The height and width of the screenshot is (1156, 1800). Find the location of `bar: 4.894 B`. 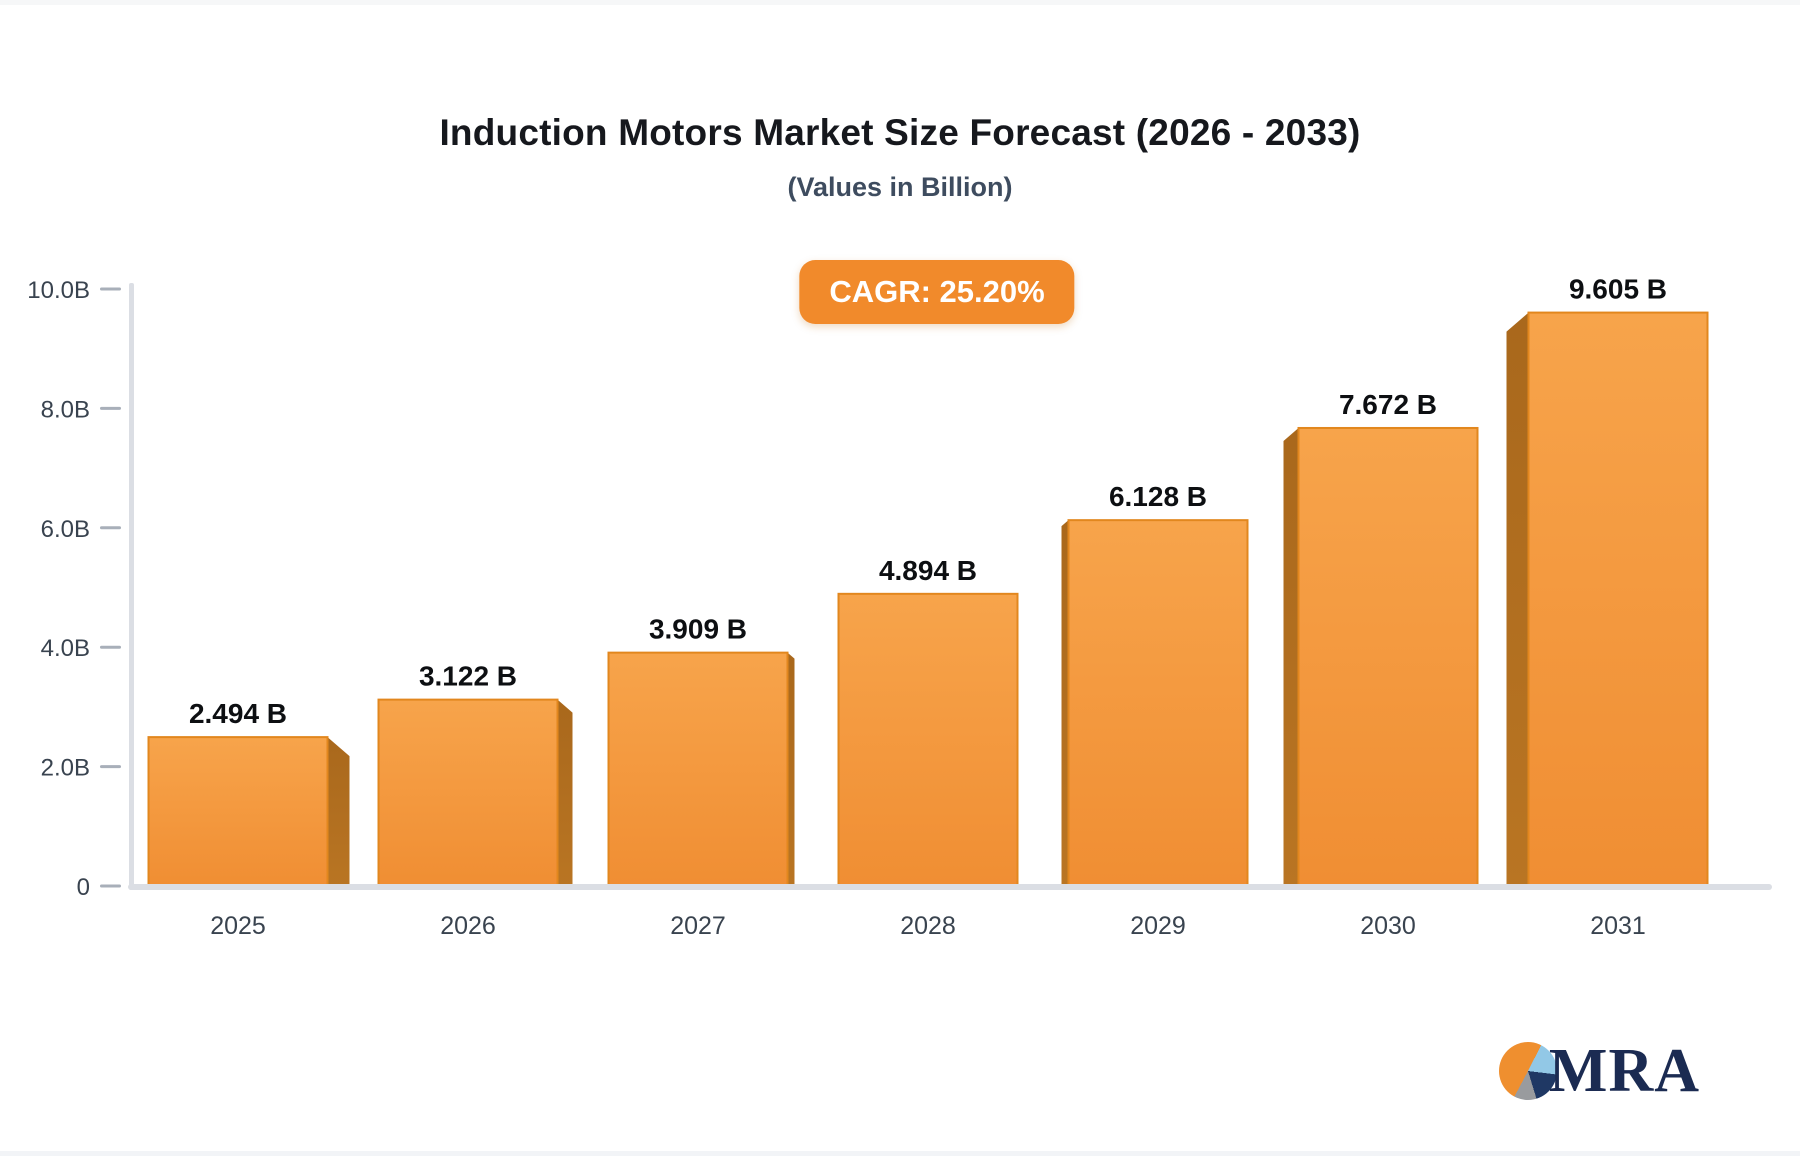

bar: 4.894 B is located at coordinates (928, 721).